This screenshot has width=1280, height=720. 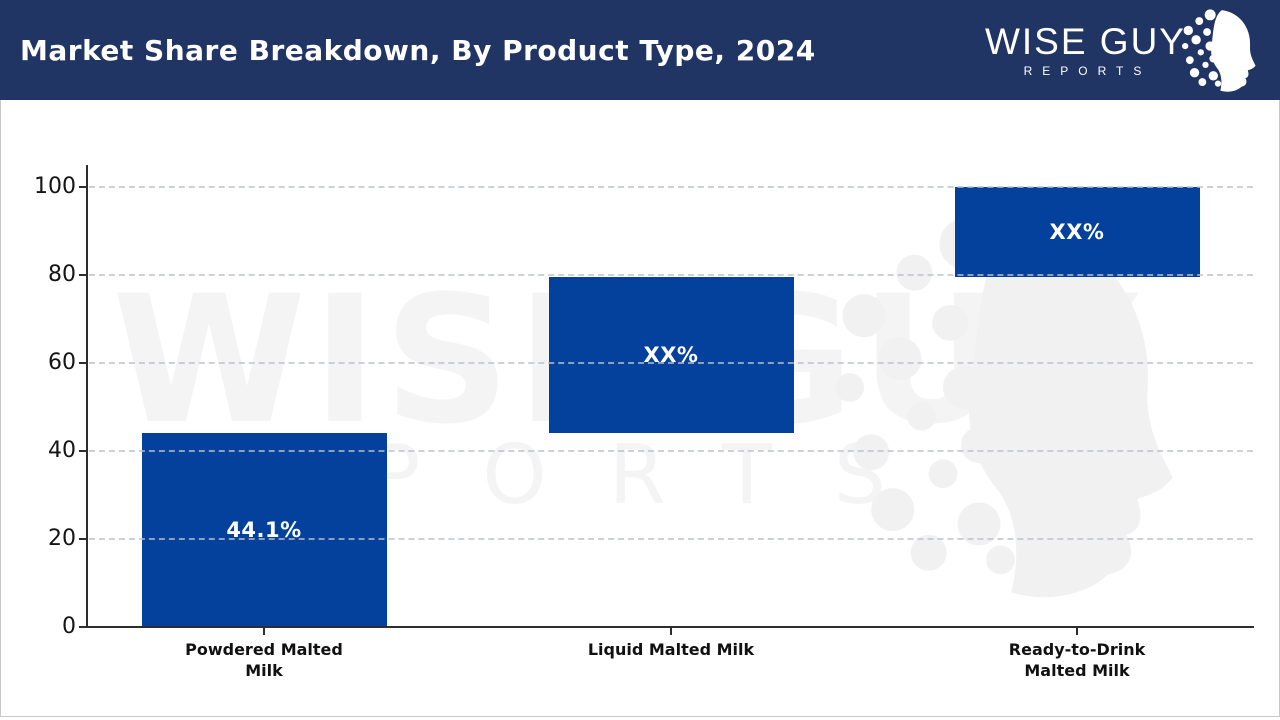 What do you see at coordinates (671, 355) in the screenshot?
I see `bar-segment-1: XX%` at bounding box center [671, 355].